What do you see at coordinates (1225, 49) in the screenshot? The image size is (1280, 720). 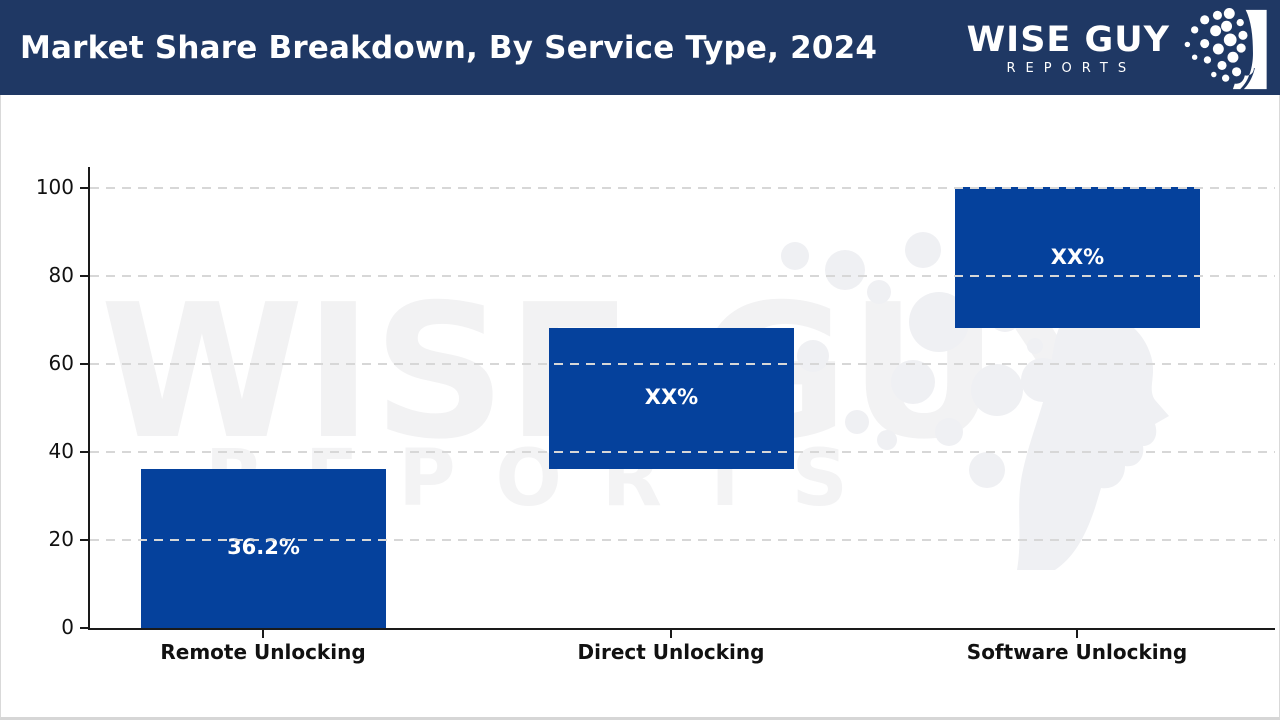 I see `logo-head-icon` at bounding box center [1225, 49].